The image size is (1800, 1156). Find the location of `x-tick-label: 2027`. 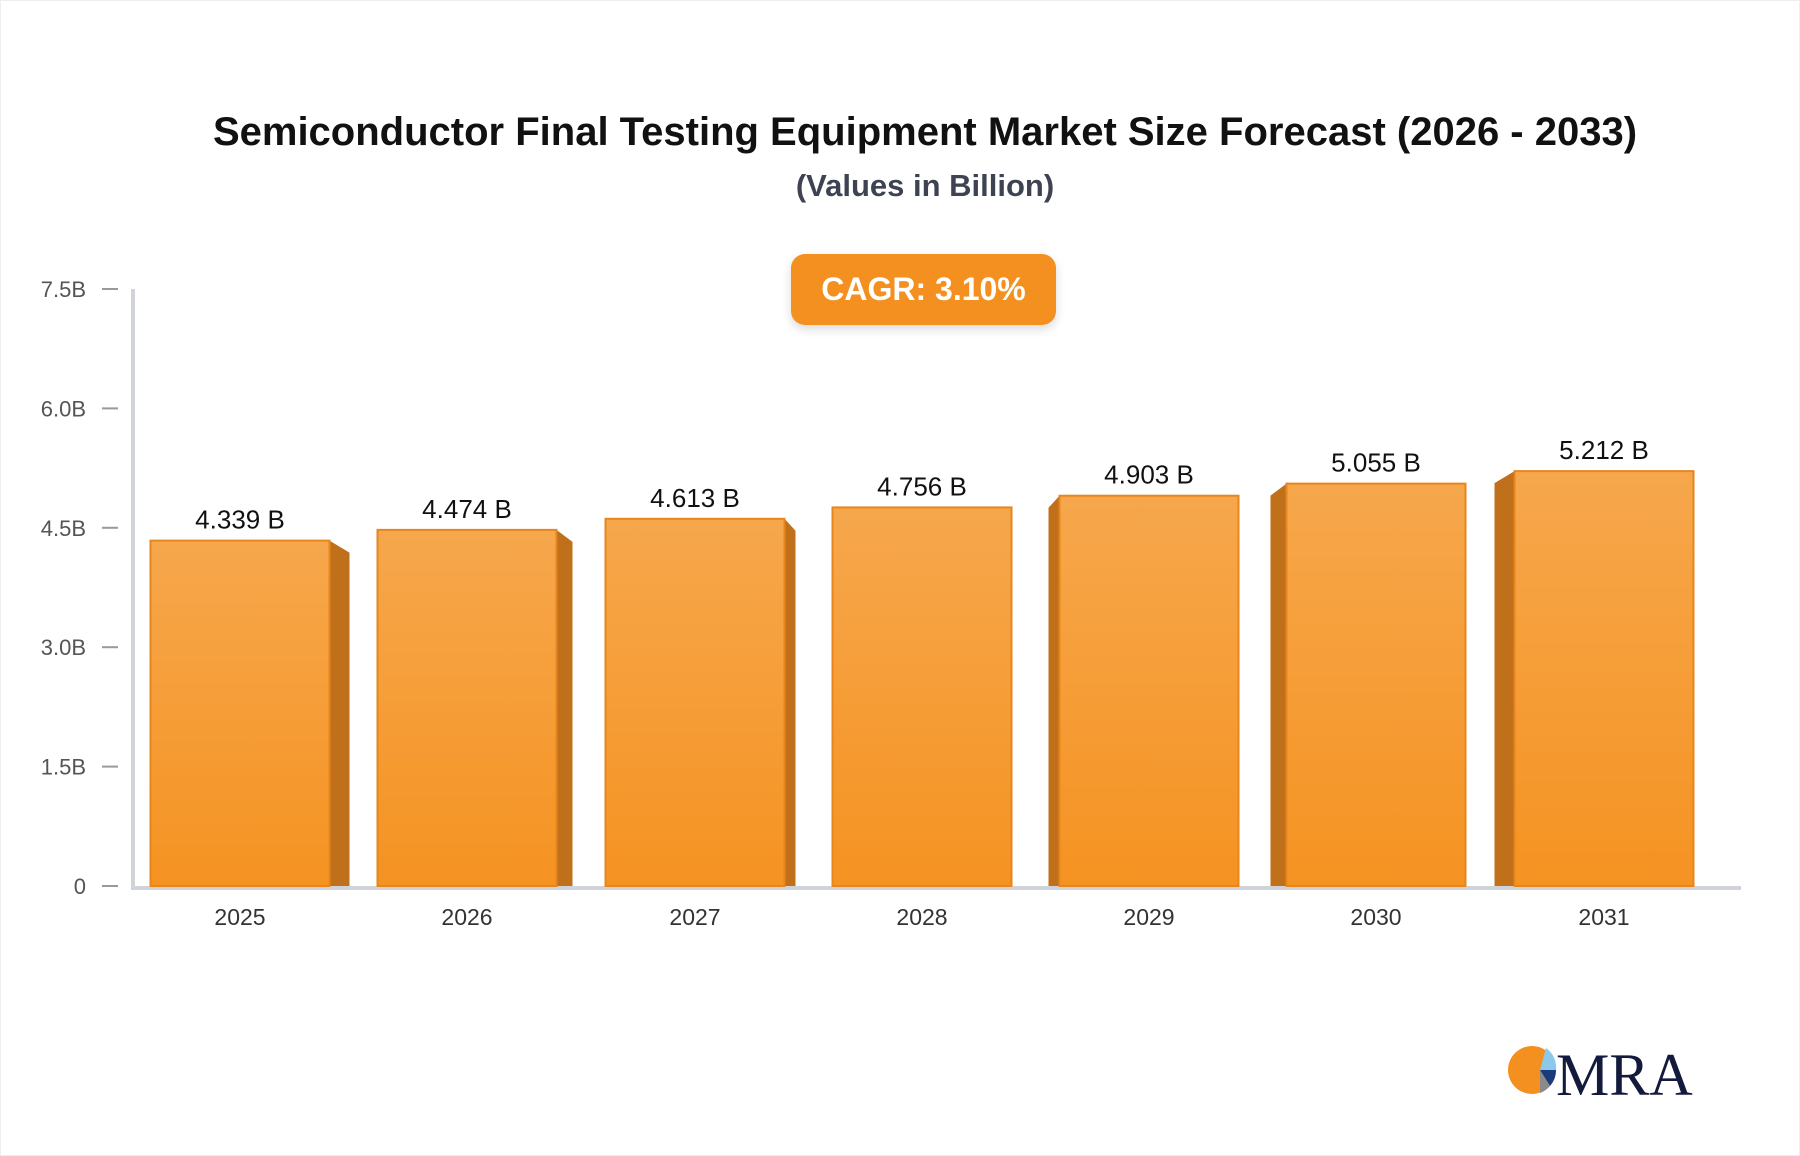

x-tick-label: 2027 is located at coordinates (694, 917).